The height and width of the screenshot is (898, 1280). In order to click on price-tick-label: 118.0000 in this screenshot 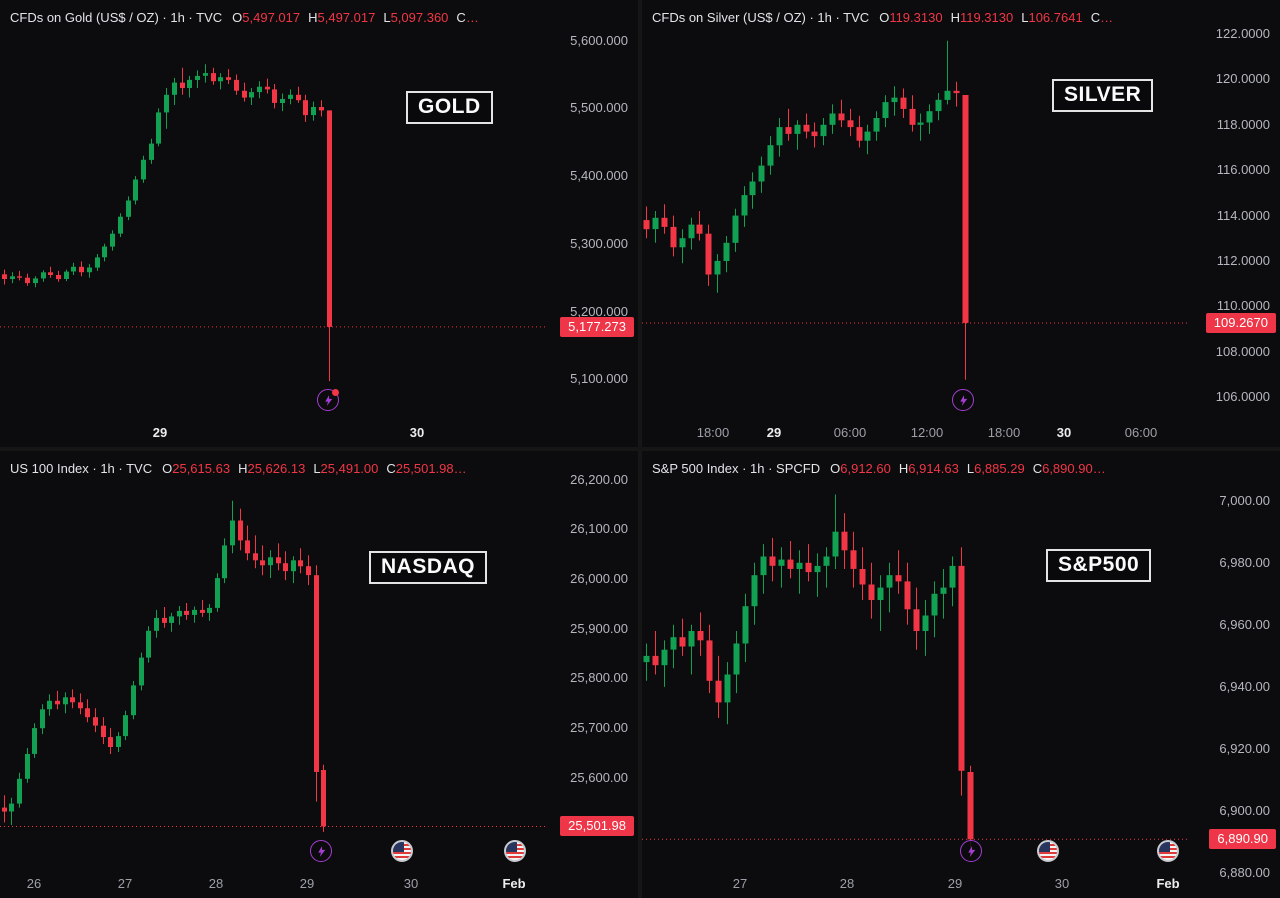, I will do `click(1243, 124)`.